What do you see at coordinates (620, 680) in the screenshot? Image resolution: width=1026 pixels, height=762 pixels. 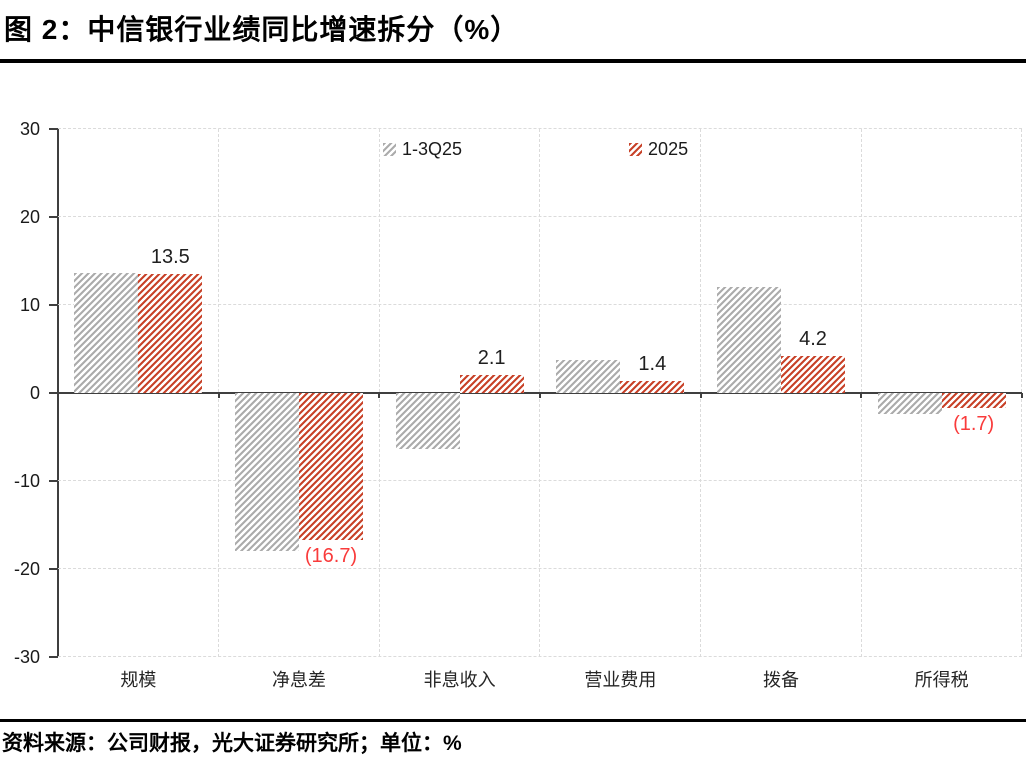 I see `category-label-营业费用: 营业费用` at bounding box center [620, 680].